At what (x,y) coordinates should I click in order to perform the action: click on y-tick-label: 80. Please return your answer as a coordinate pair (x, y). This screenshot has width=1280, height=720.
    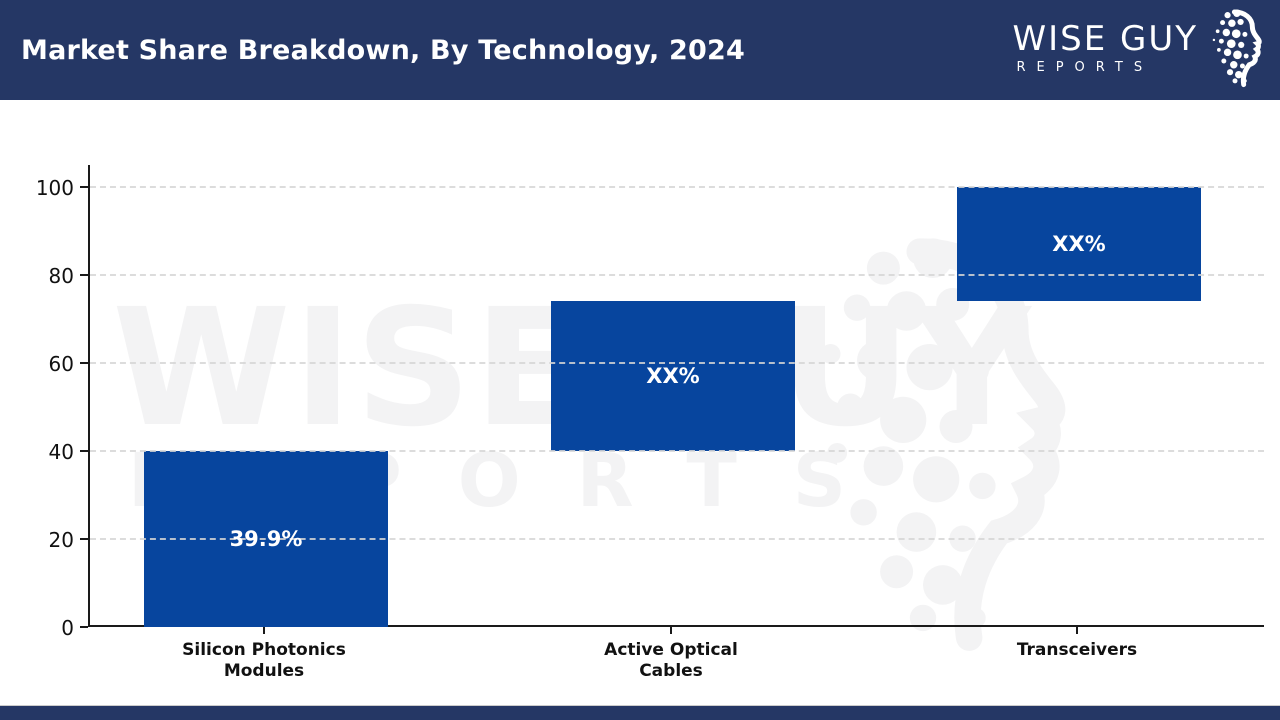
    Looking at the image, I should click on (61, 276).